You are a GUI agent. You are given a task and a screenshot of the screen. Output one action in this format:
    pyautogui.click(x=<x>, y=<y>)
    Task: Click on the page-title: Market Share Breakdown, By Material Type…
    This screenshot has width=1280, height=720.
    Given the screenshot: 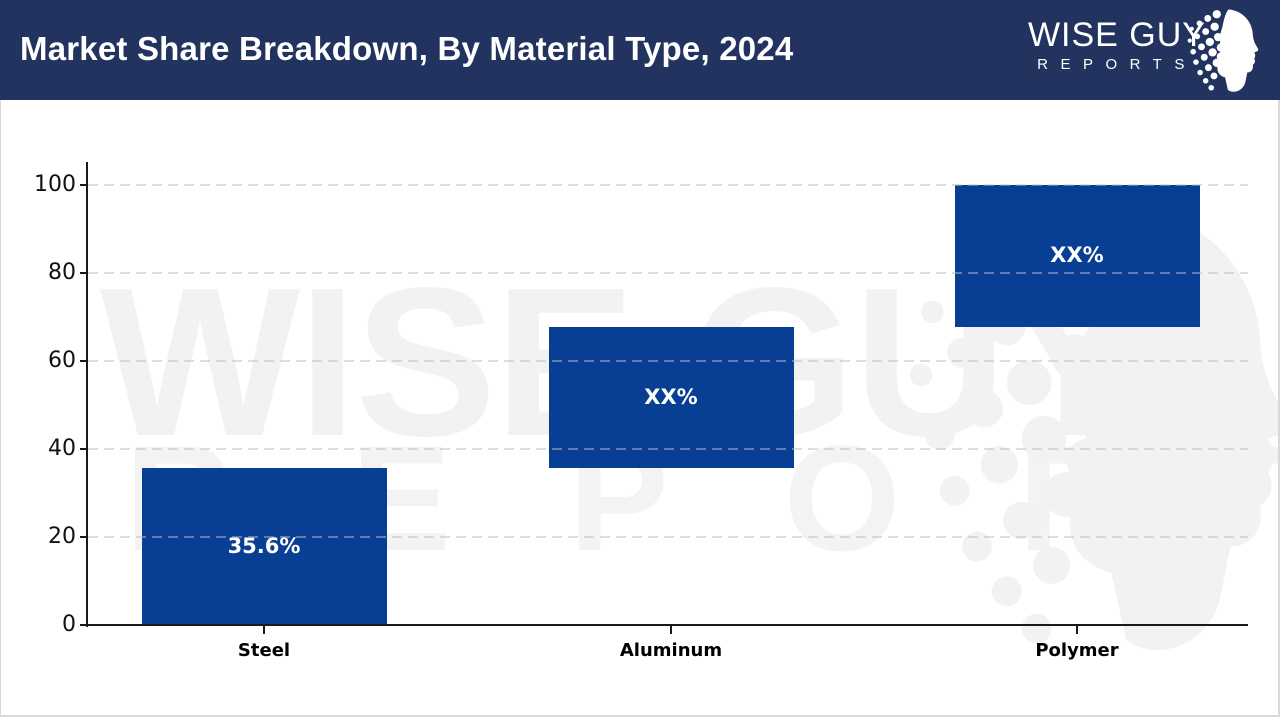 What is the action you would take?
    pyautogui.click(x=407, y=48)
    